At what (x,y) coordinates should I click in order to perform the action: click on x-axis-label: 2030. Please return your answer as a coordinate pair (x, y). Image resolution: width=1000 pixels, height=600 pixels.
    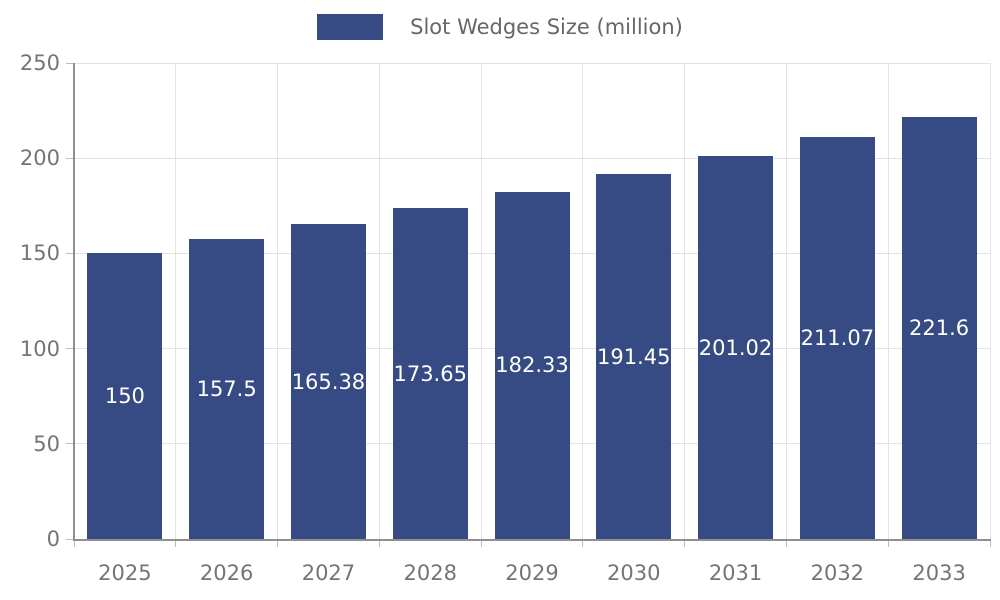
    Looking at the image, I should click on (634, 573).